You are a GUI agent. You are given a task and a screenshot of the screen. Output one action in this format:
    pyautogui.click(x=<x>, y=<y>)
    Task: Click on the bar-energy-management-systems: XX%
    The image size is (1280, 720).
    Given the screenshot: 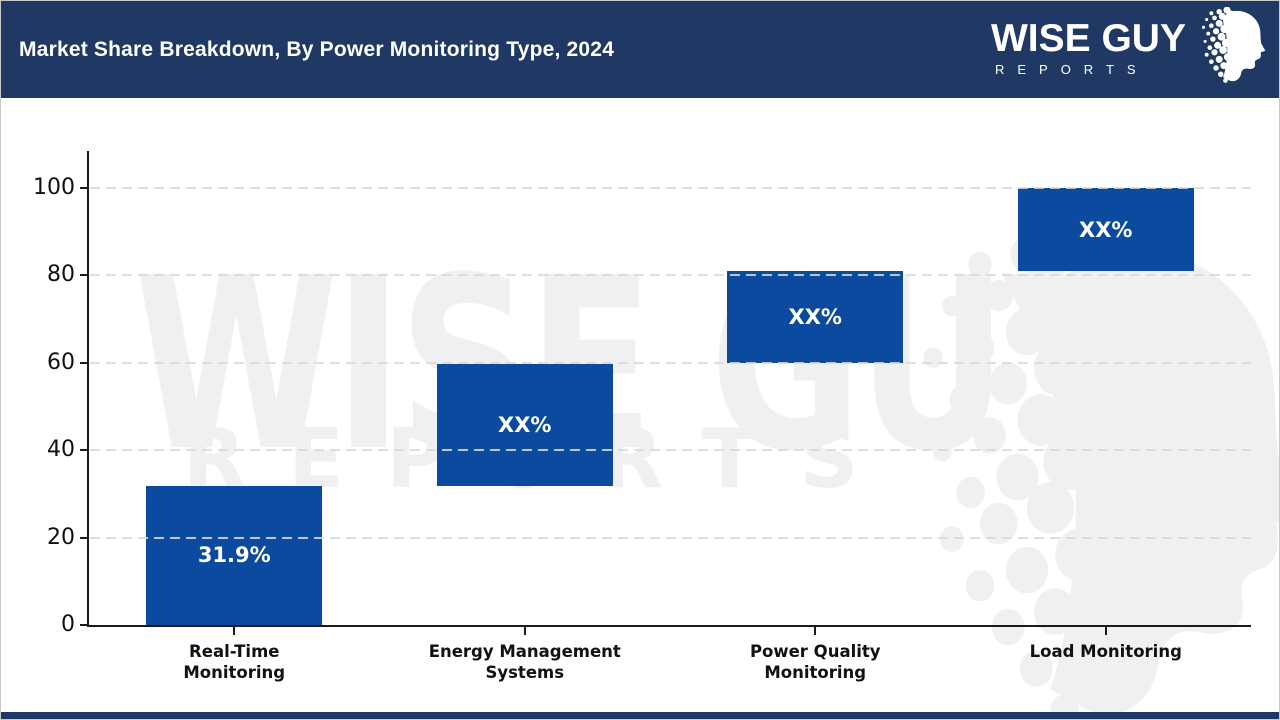 What is the action you would take?
    pyautogui.click(x=524, y=424)
    